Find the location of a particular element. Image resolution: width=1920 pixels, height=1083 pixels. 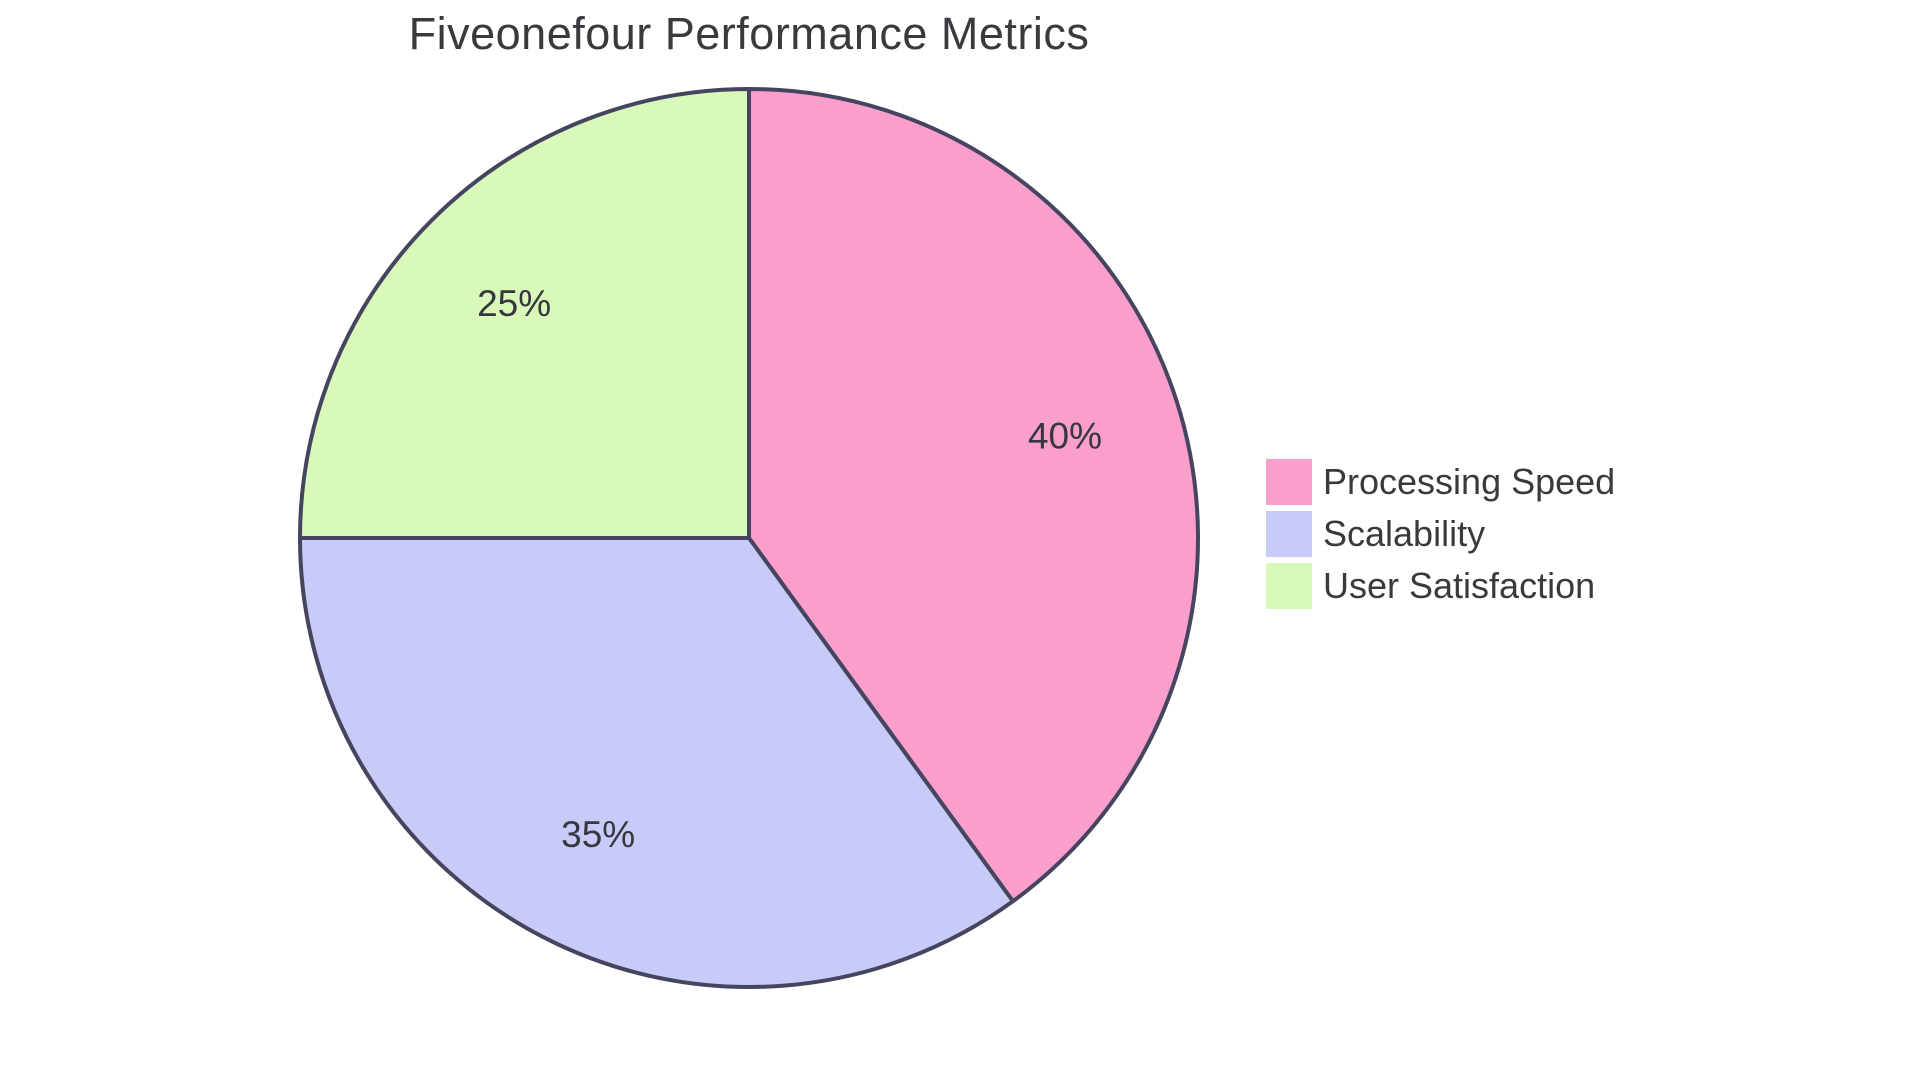

pie-percent-label: 40% is located at coordinates (1065, 435).